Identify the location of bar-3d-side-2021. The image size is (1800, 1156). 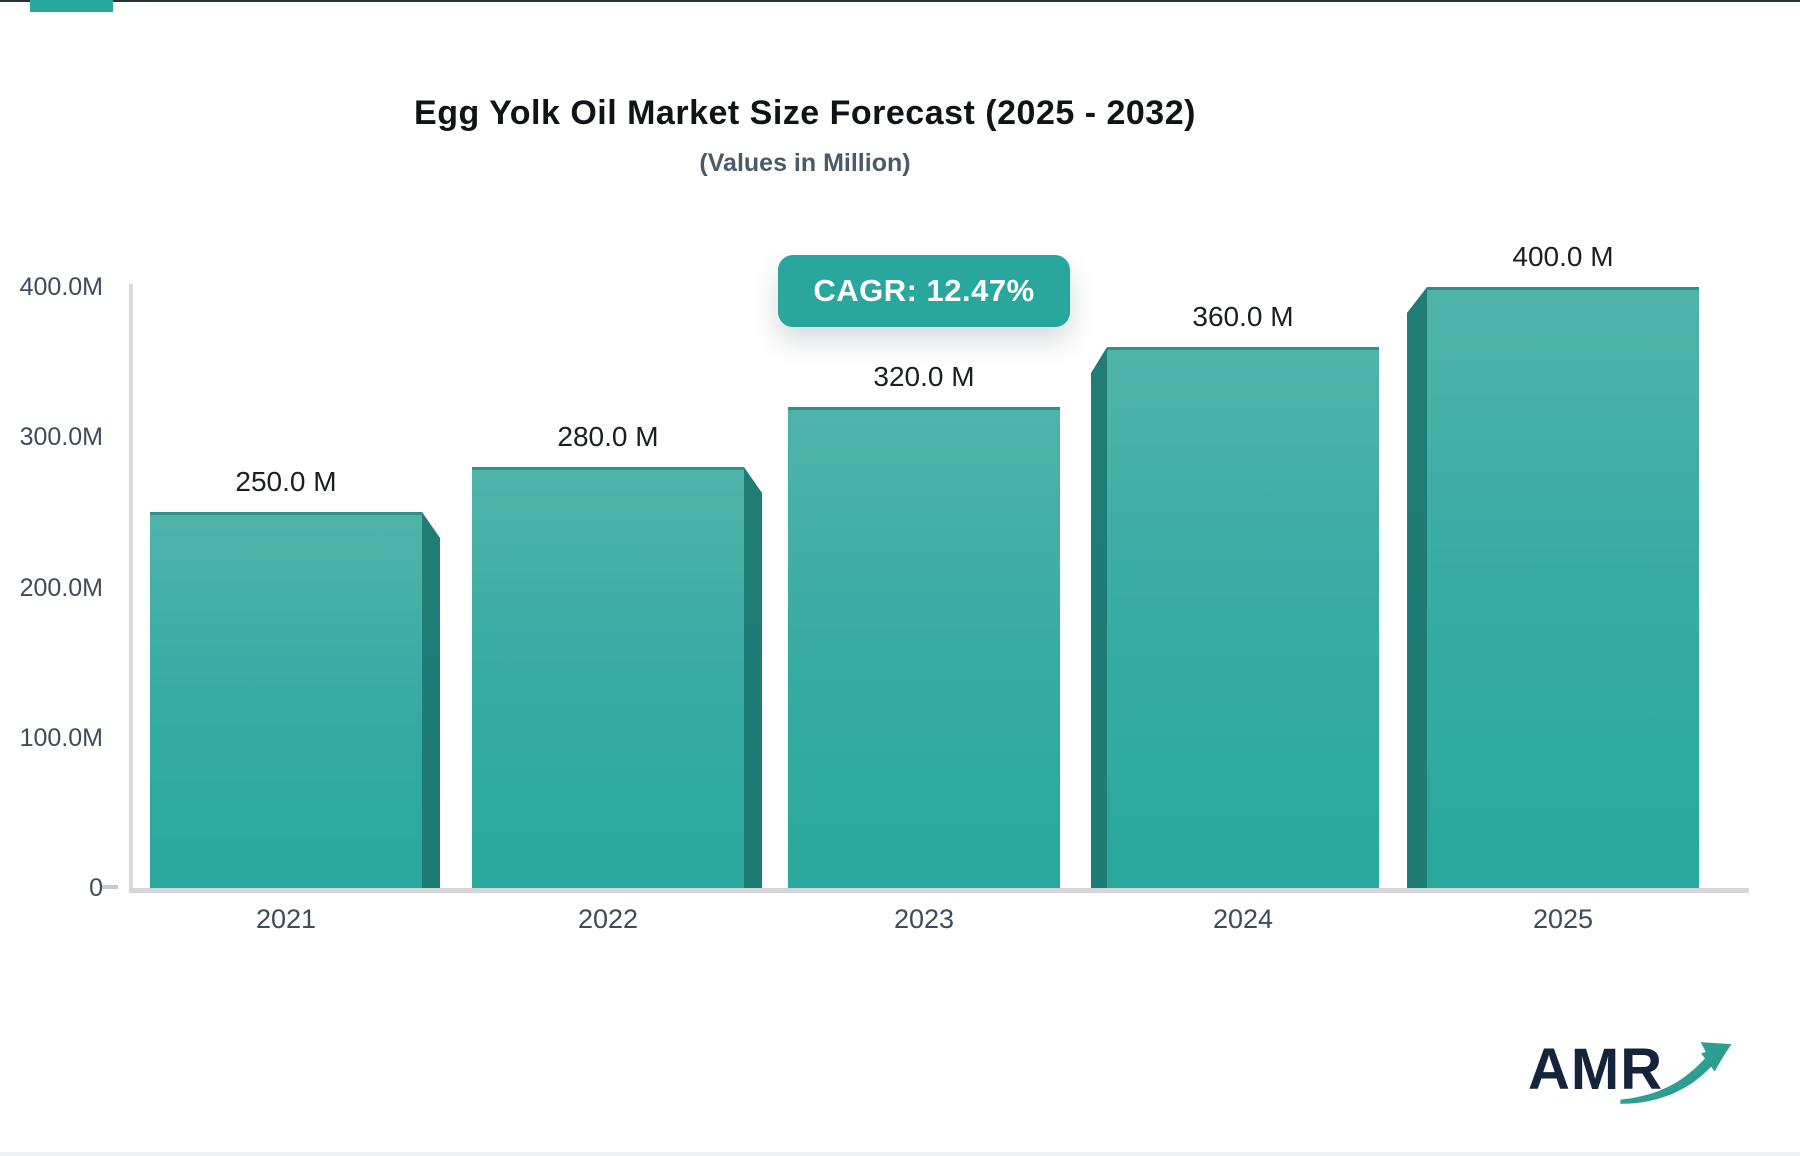
(431, 700).